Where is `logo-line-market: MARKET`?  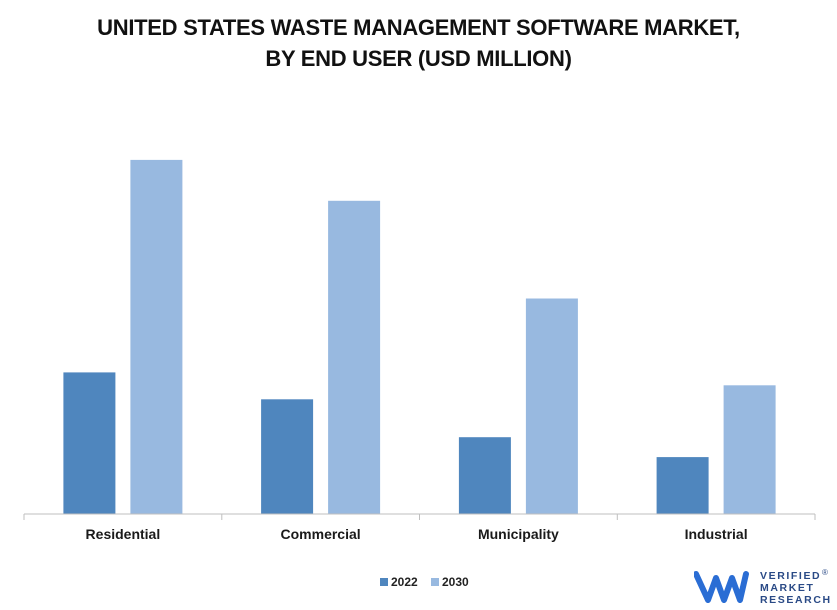
logo-line-market: MARKET is located at coordinates (787, 588).